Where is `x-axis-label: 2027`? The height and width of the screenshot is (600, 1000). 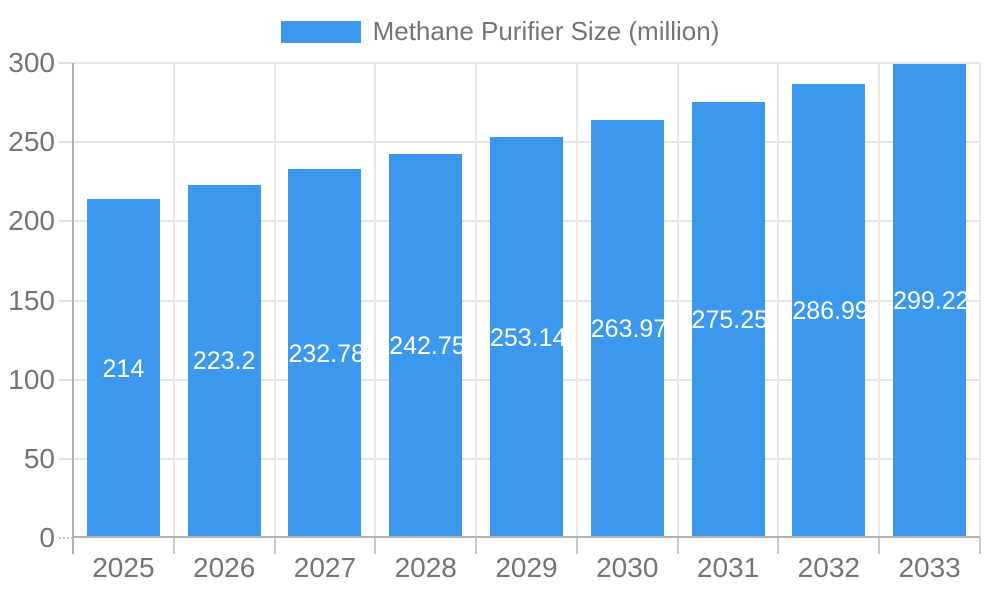 x-axis-label: 2027 is located at coordinates (325, 567).